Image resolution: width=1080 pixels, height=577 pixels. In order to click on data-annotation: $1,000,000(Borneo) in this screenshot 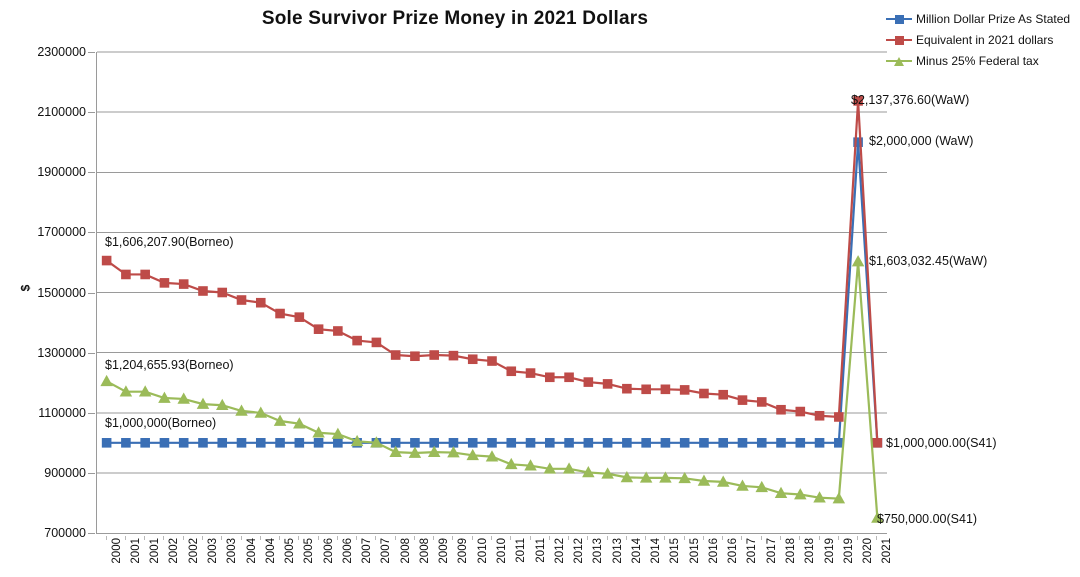, I will do `click(161, 423)`.